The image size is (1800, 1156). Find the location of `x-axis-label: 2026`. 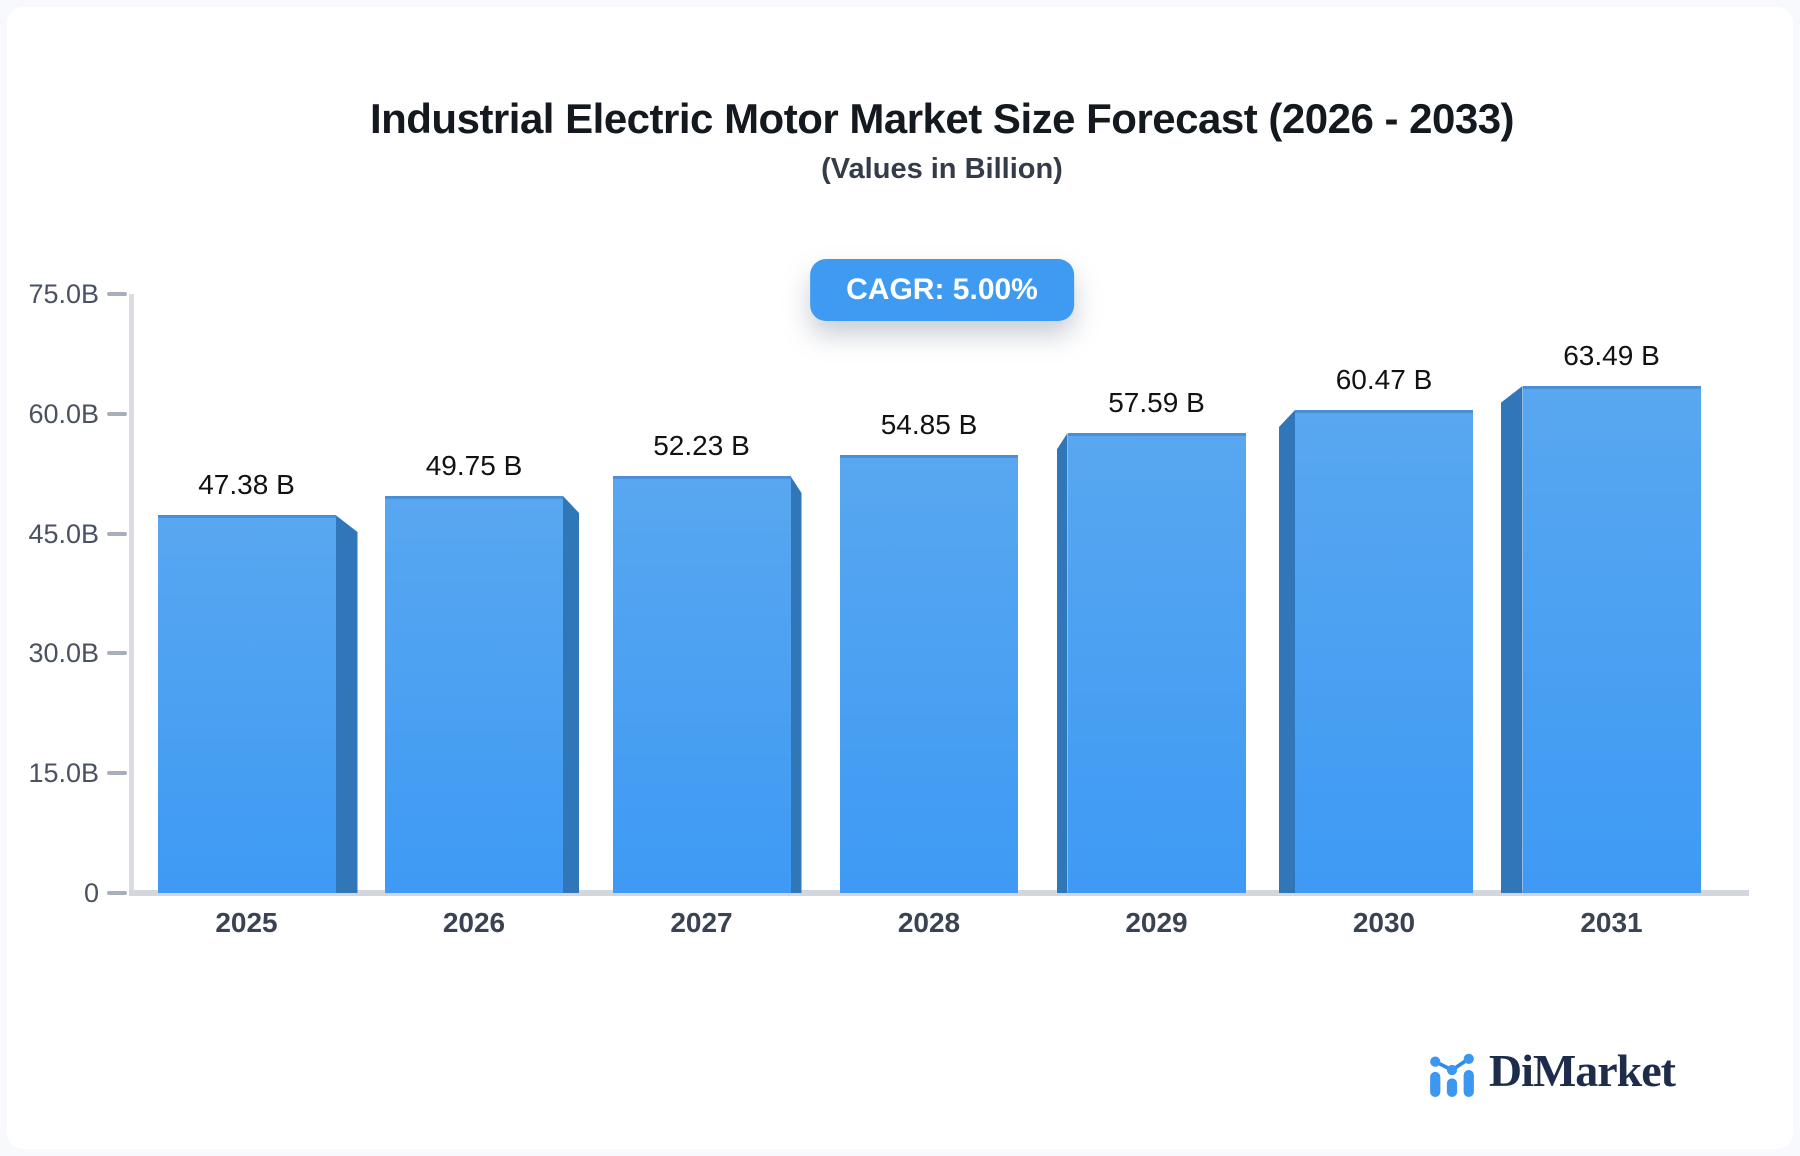

x-axis-label: 2026 is located at coordinates (474, 922).